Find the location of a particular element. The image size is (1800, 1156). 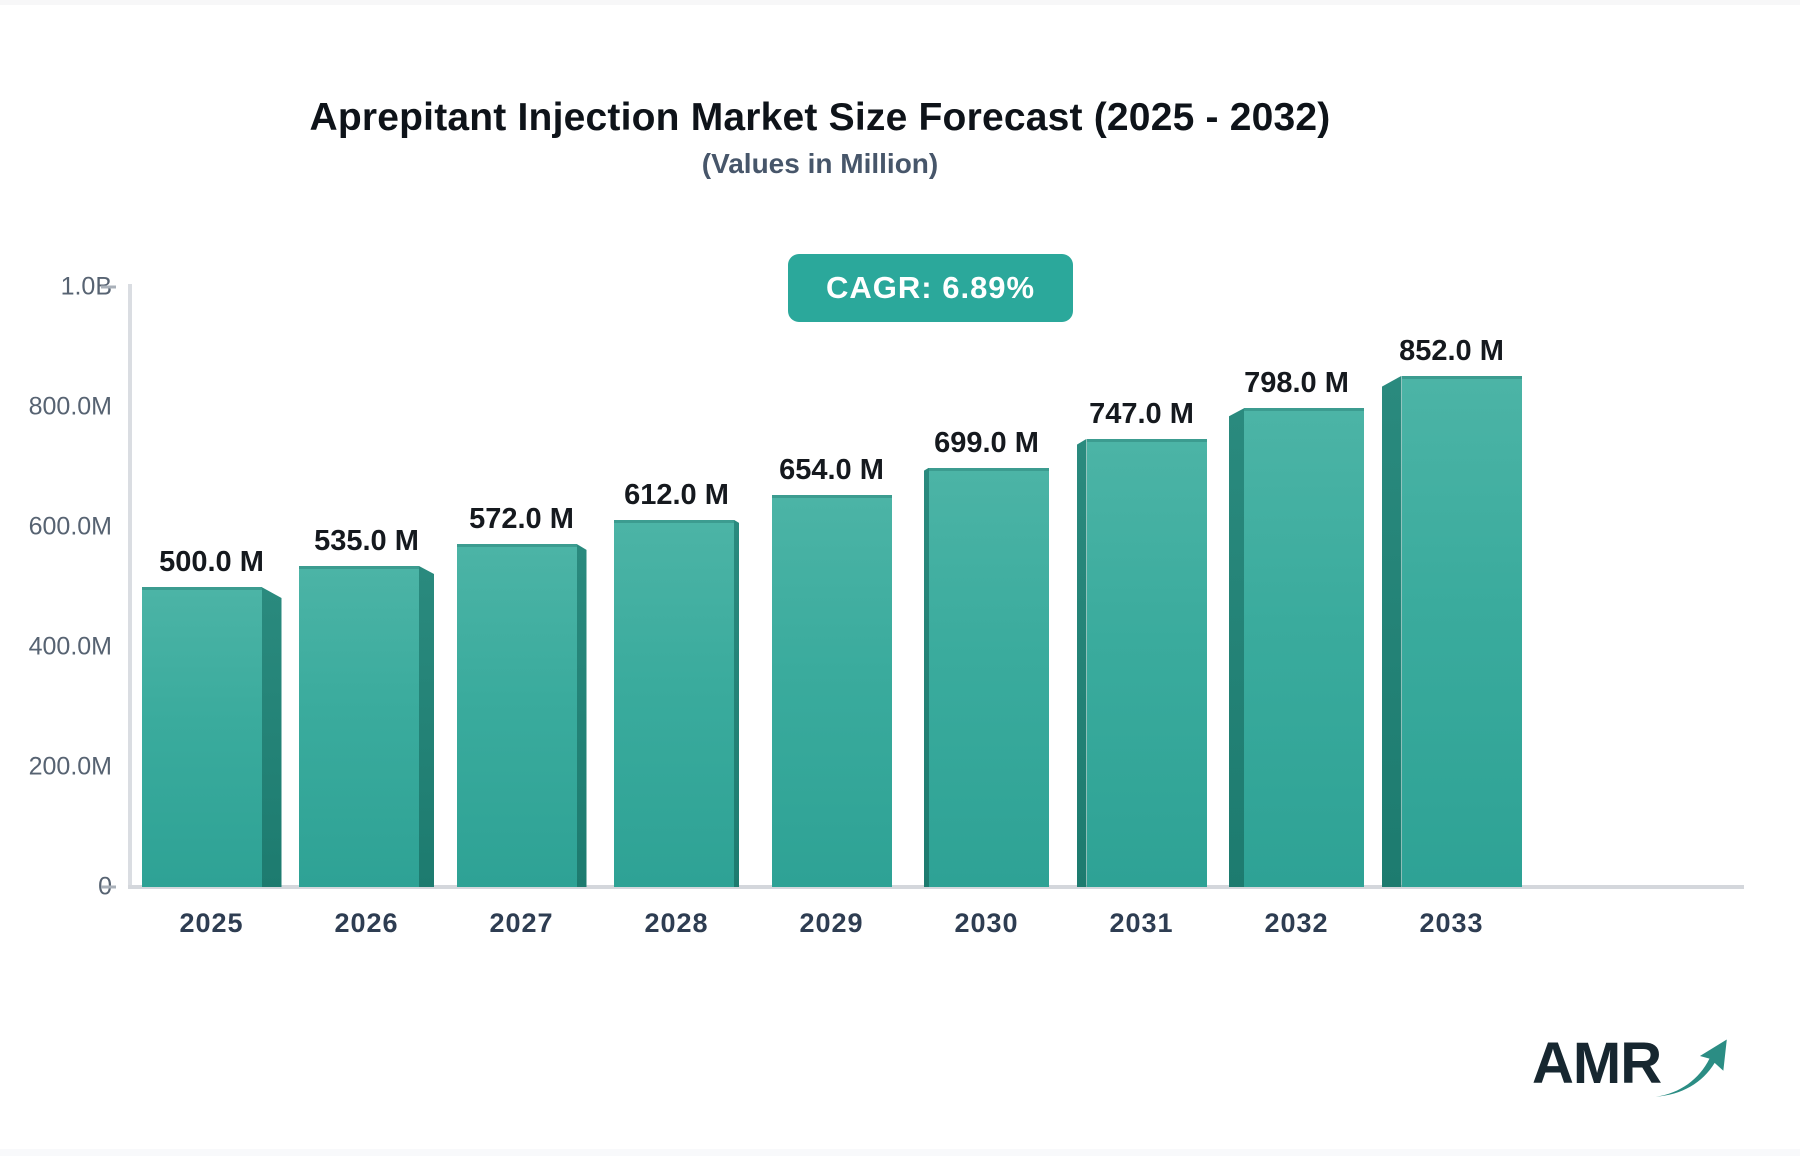

y-tick-label: 1.0B is located at coordinates (86, 286).